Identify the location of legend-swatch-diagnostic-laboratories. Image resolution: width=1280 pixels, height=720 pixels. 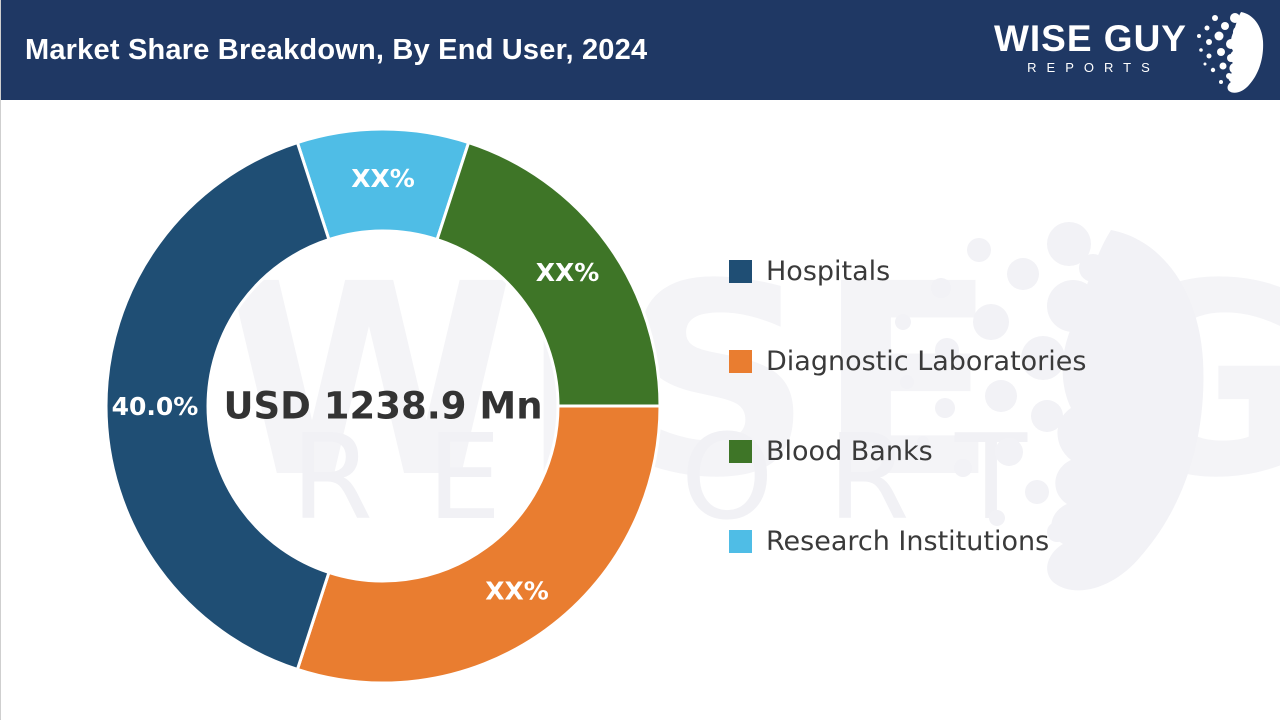
(740, 361).